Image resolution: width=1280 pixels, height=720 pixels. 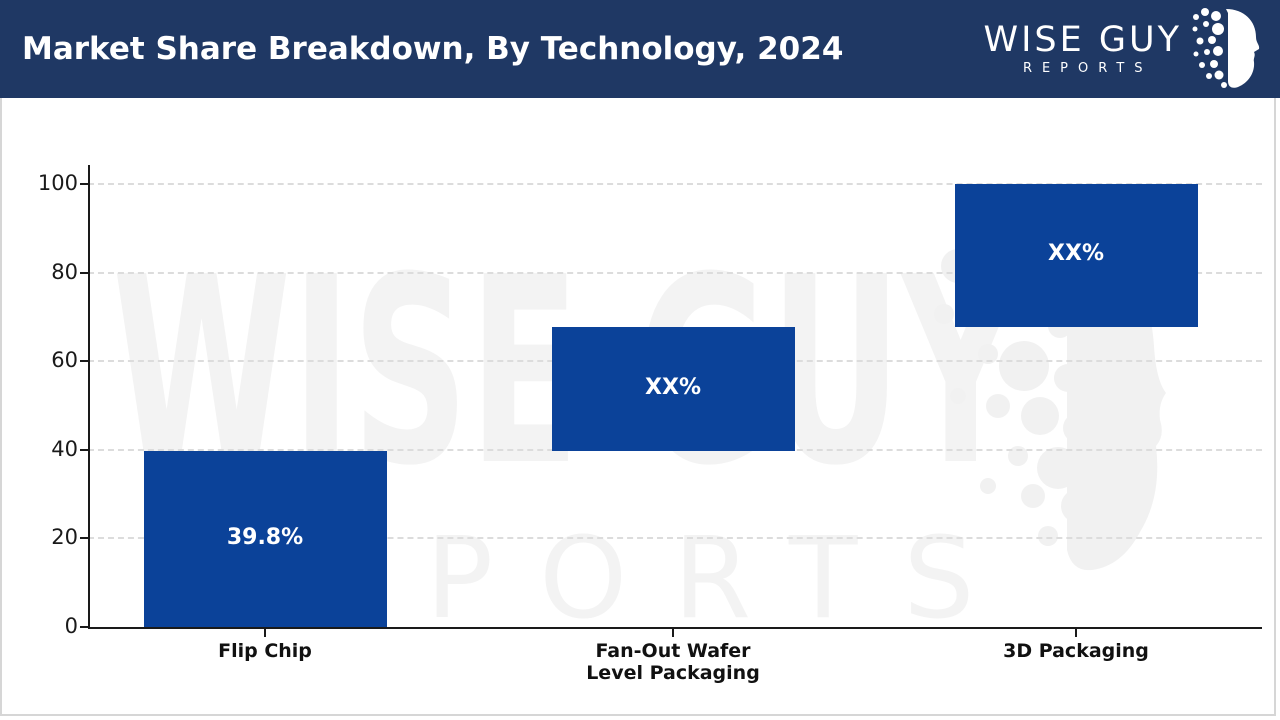 I want to click on y-tick-label-100: 100, so click(x=57, y=183).